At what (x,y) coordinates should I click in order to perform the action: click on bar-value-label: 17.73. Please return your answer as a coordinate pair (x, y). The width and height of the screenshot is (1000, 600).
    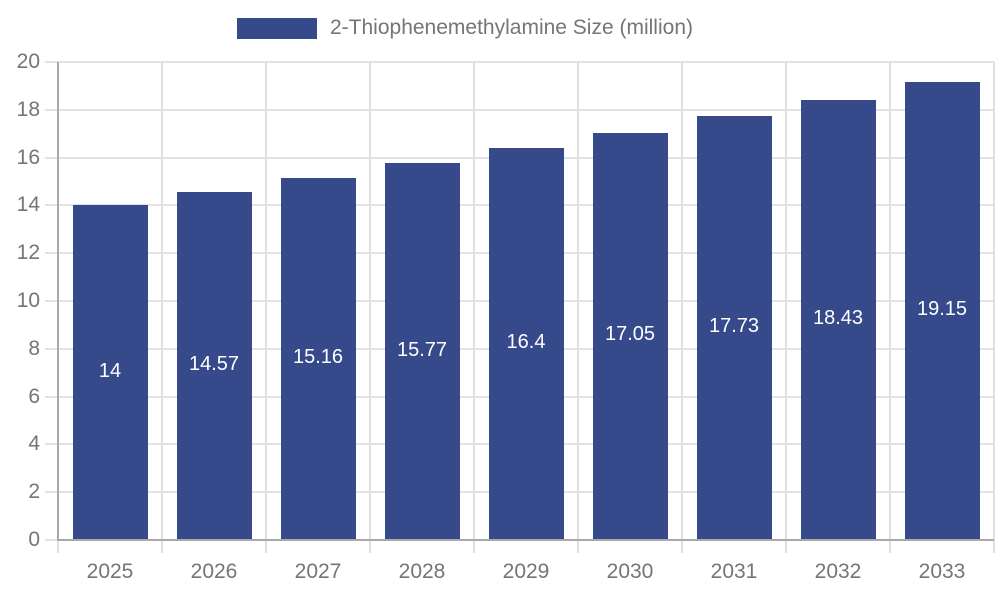
    Looking at the image, I should click on (734, 326).